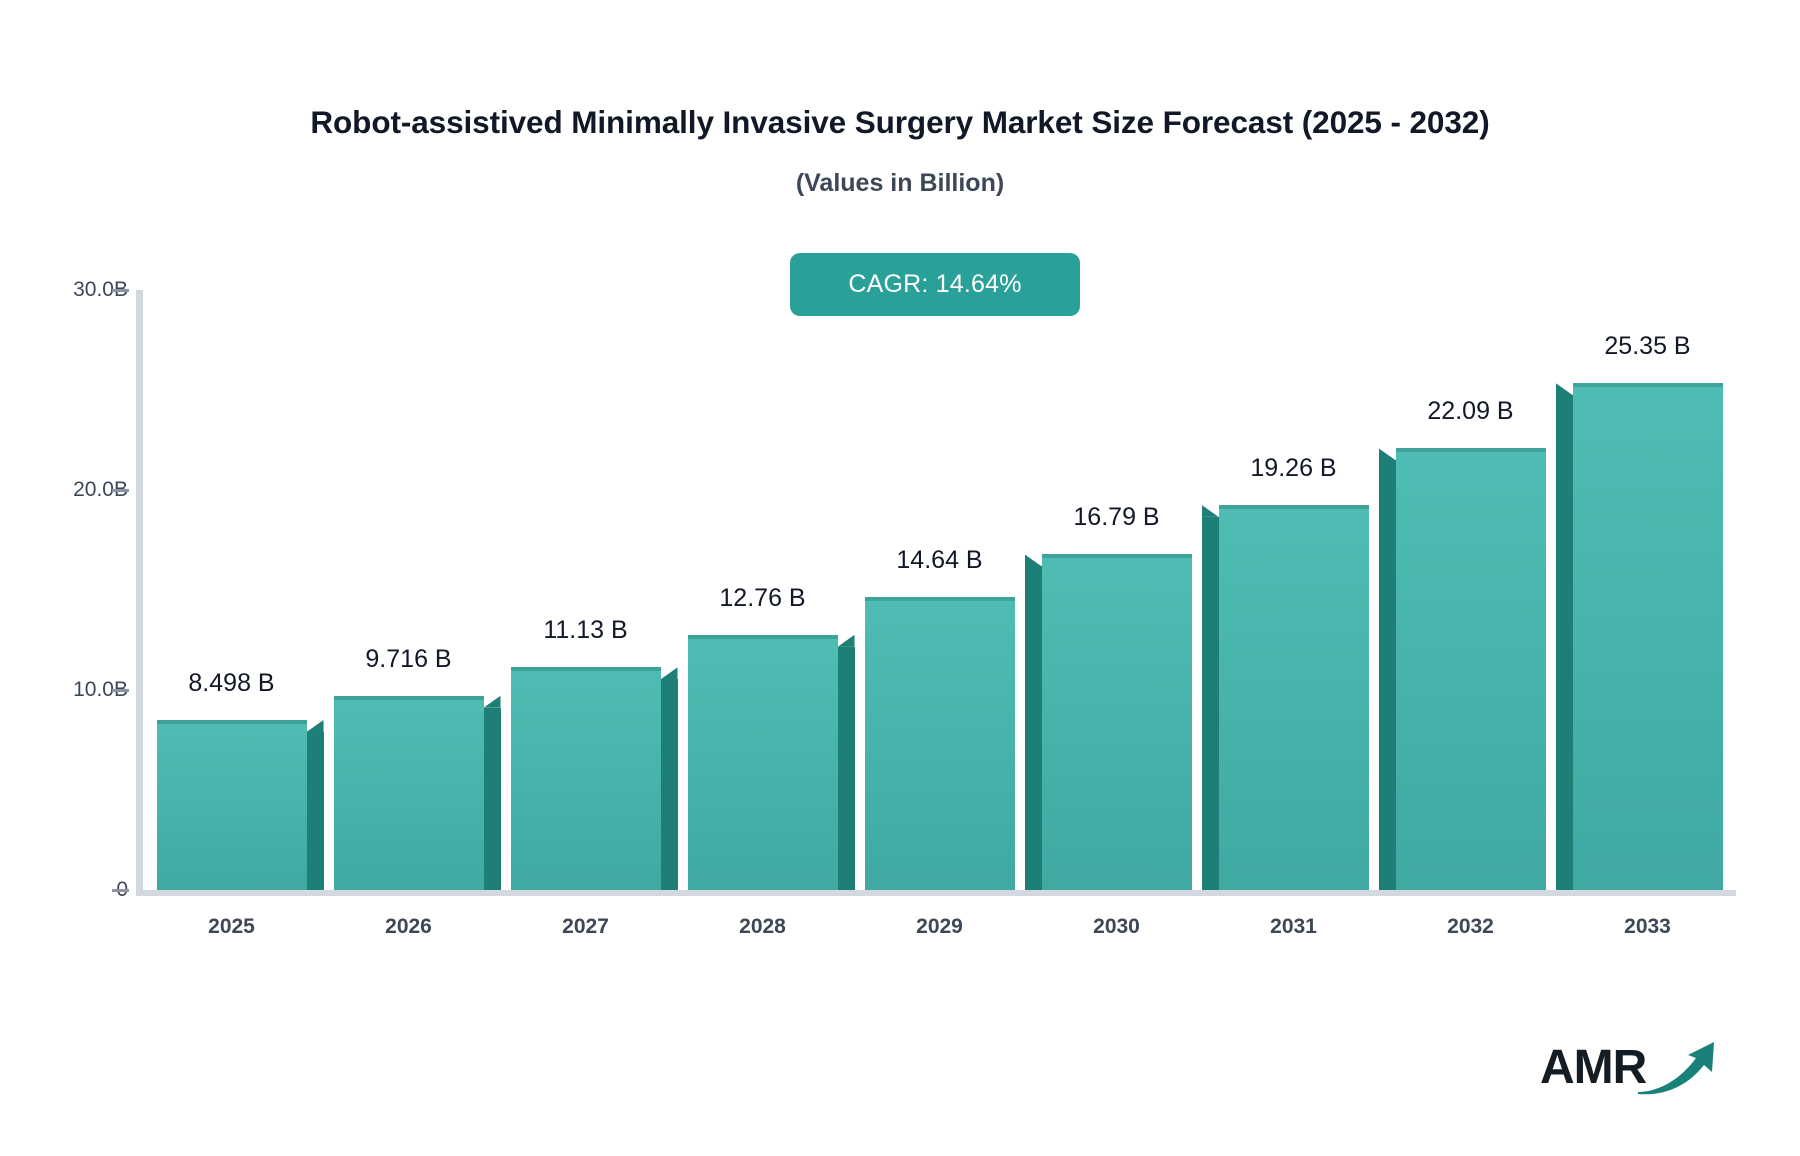 The image size is (1800, 1156). Describe the element at coordinates (762, 597) in the screenshot. I see `bar-value-label: 12.76 B` at that location.